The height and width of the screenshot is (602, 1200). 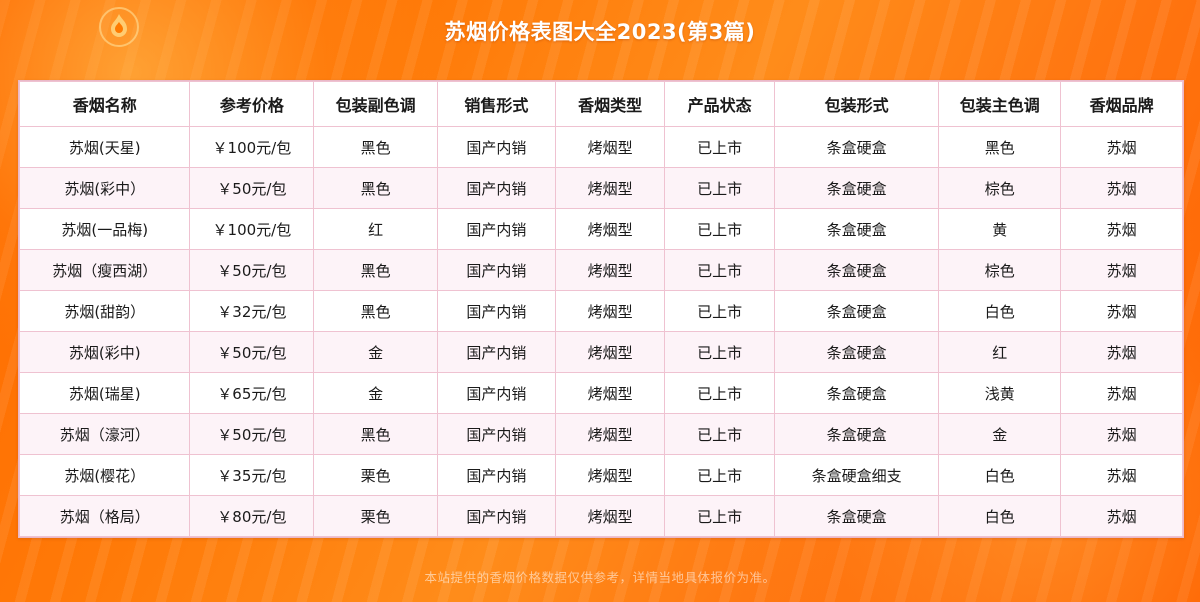 I want to click on cell-price: ￥80元/包, so click(x=252, y=516).